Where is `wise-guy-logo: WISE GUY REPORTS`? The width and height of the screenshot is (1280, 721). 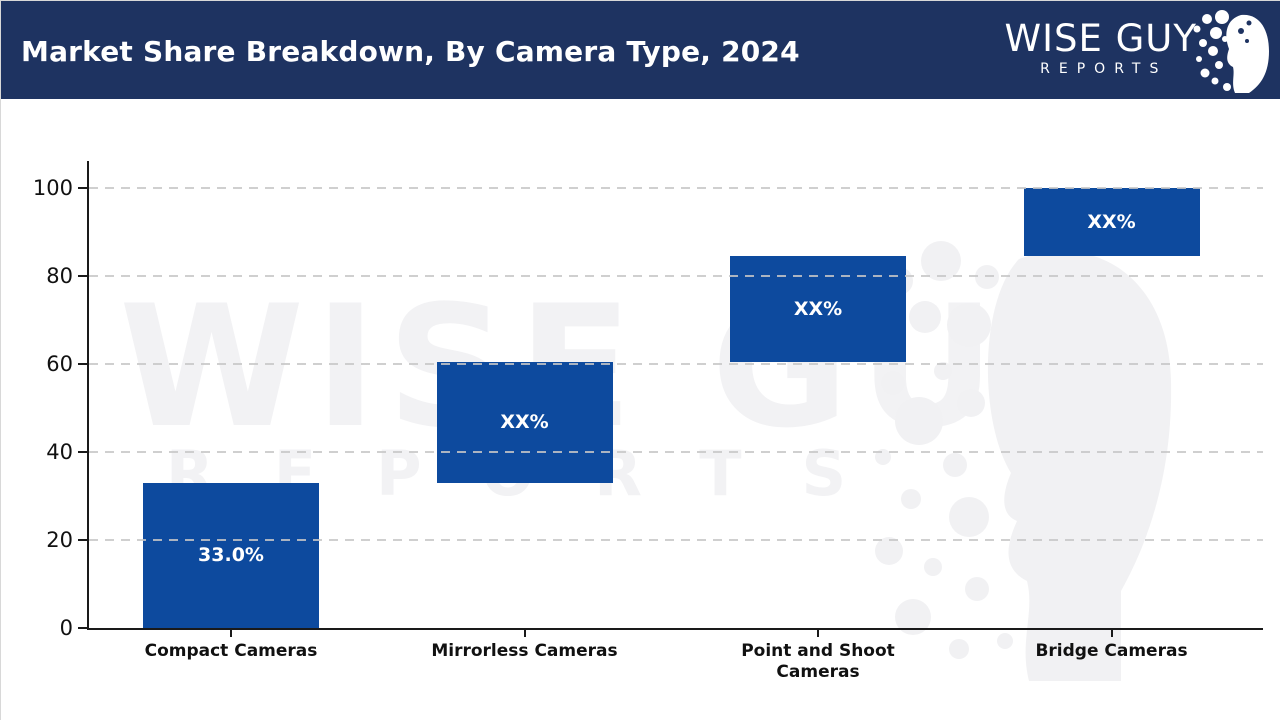
wise-guy-logo: WISE GUY REPORTS is located at coordinates (1137, 51).